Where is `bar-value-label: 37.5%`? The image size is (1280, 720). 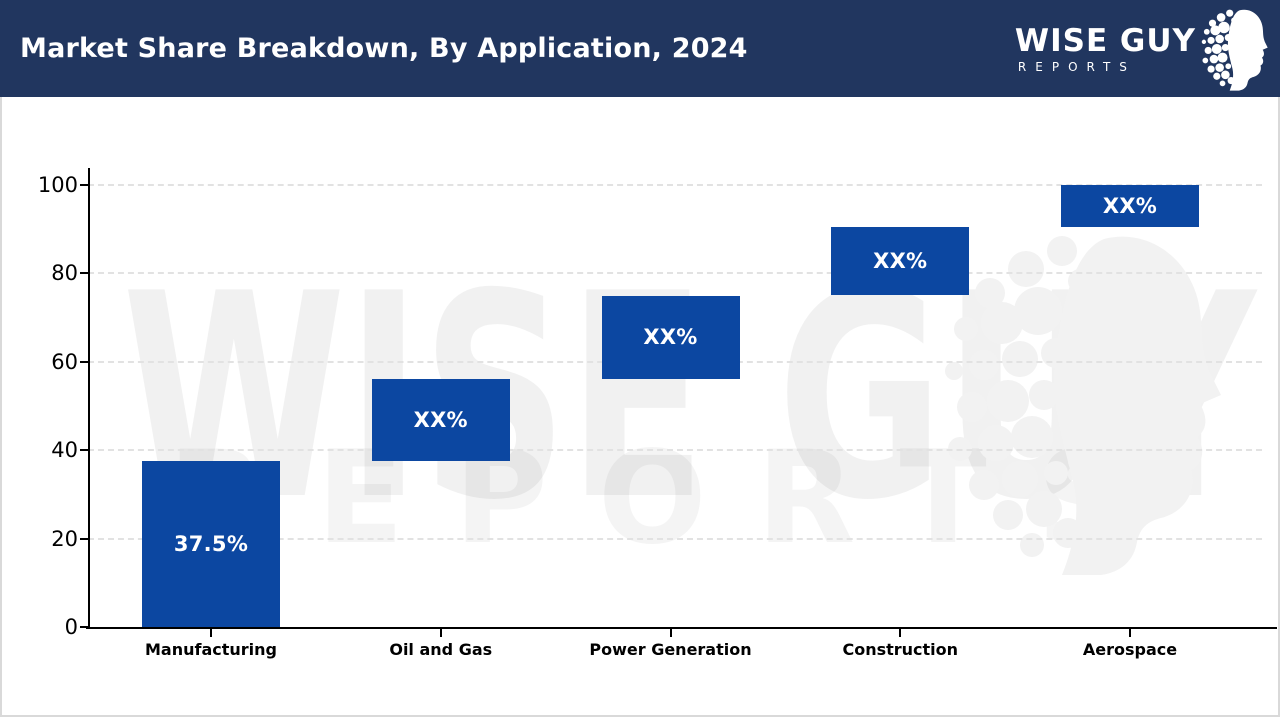 bar-value-label: 37.5% is located at coordinates (211, 544).